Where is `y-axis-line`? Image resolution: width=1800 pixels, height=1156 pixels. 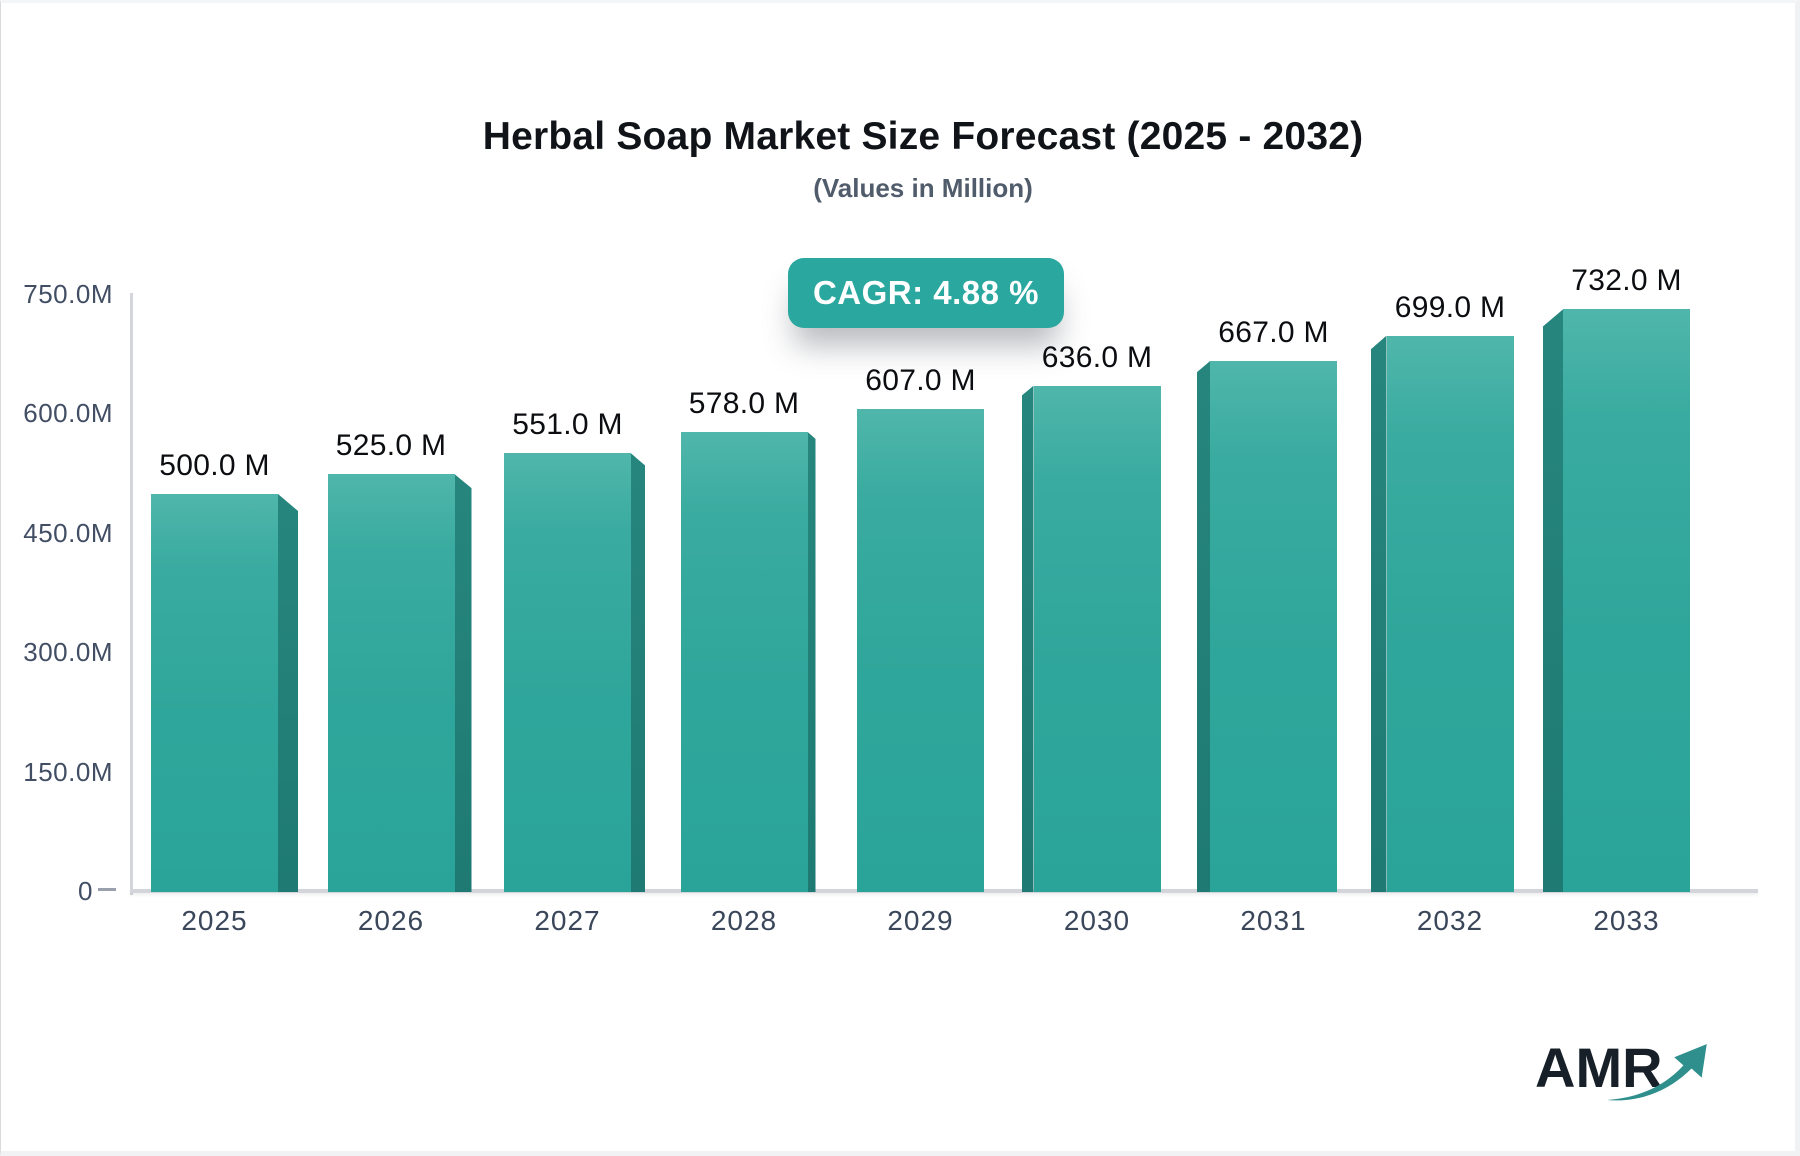 y-axis-line is located at coordinates (131, 594).